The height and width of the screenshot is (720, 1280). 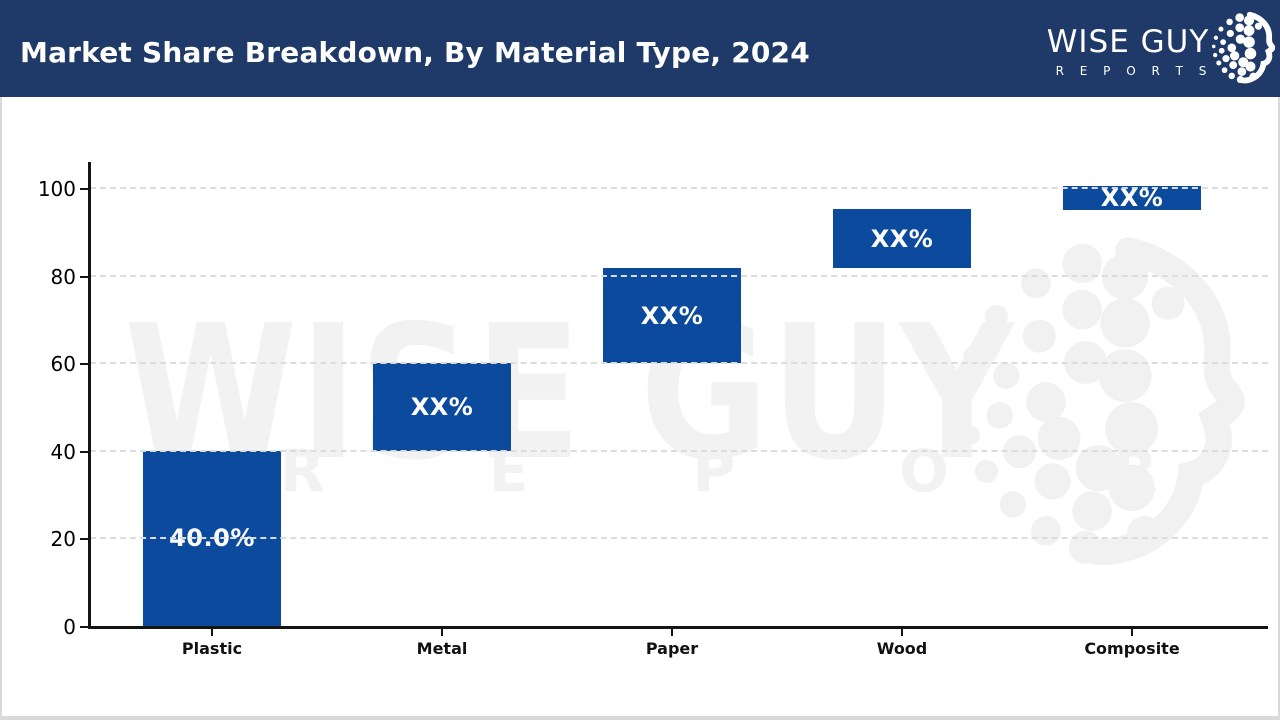 What do you see at coordinates (89, 395) in the screenshot?
I see `y-axis-spine` at bounding box center [89, 395].